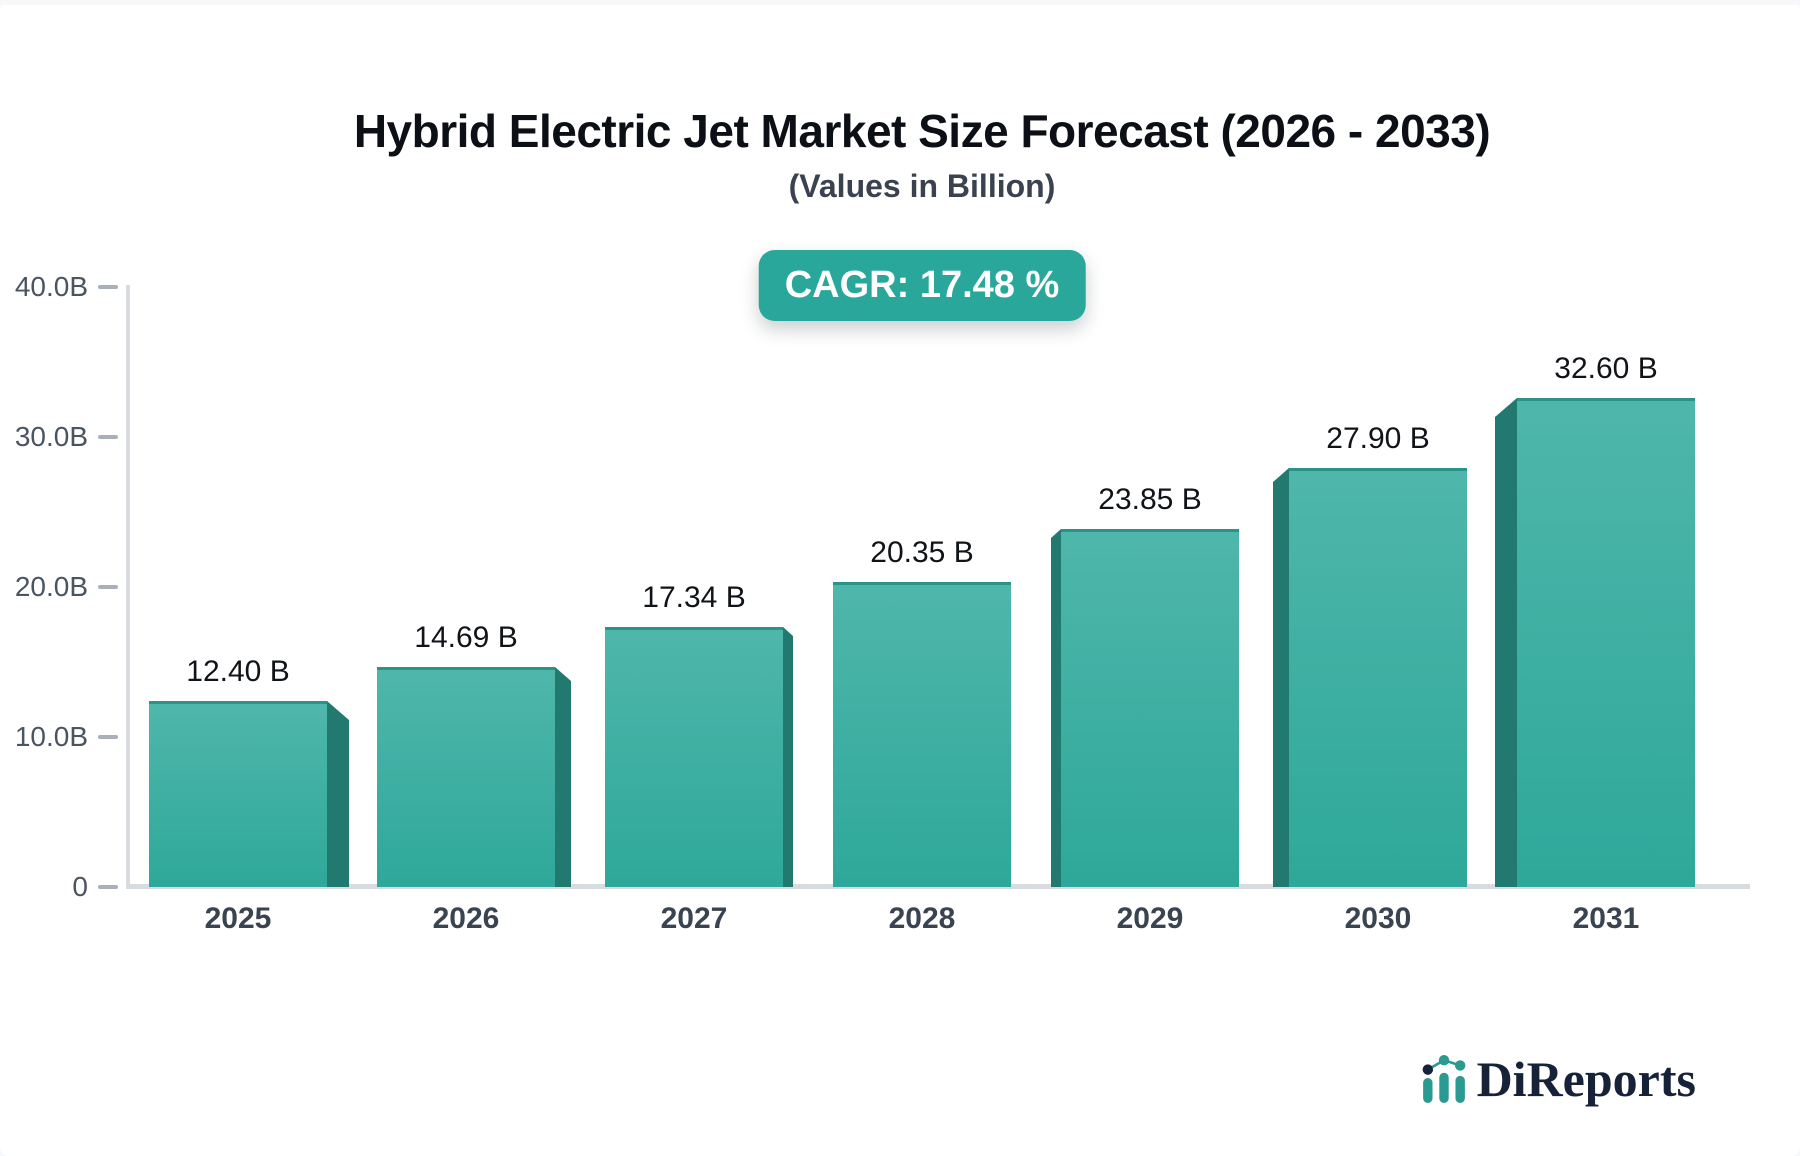 The width and height of the screenshot is (1800, 1156). What do you see at coordinates (80, 886) in the screenshot?
I see `y-tick-label: 0` at bounding box center [80, 886].